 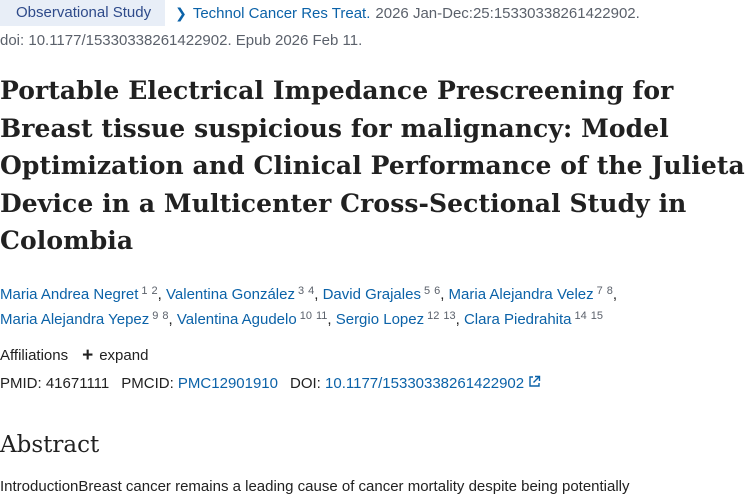 What do you see at coordinates (21, 383) in the screenshot?
I see `pmid-label: PMID:` at bounding box center [21, 383].